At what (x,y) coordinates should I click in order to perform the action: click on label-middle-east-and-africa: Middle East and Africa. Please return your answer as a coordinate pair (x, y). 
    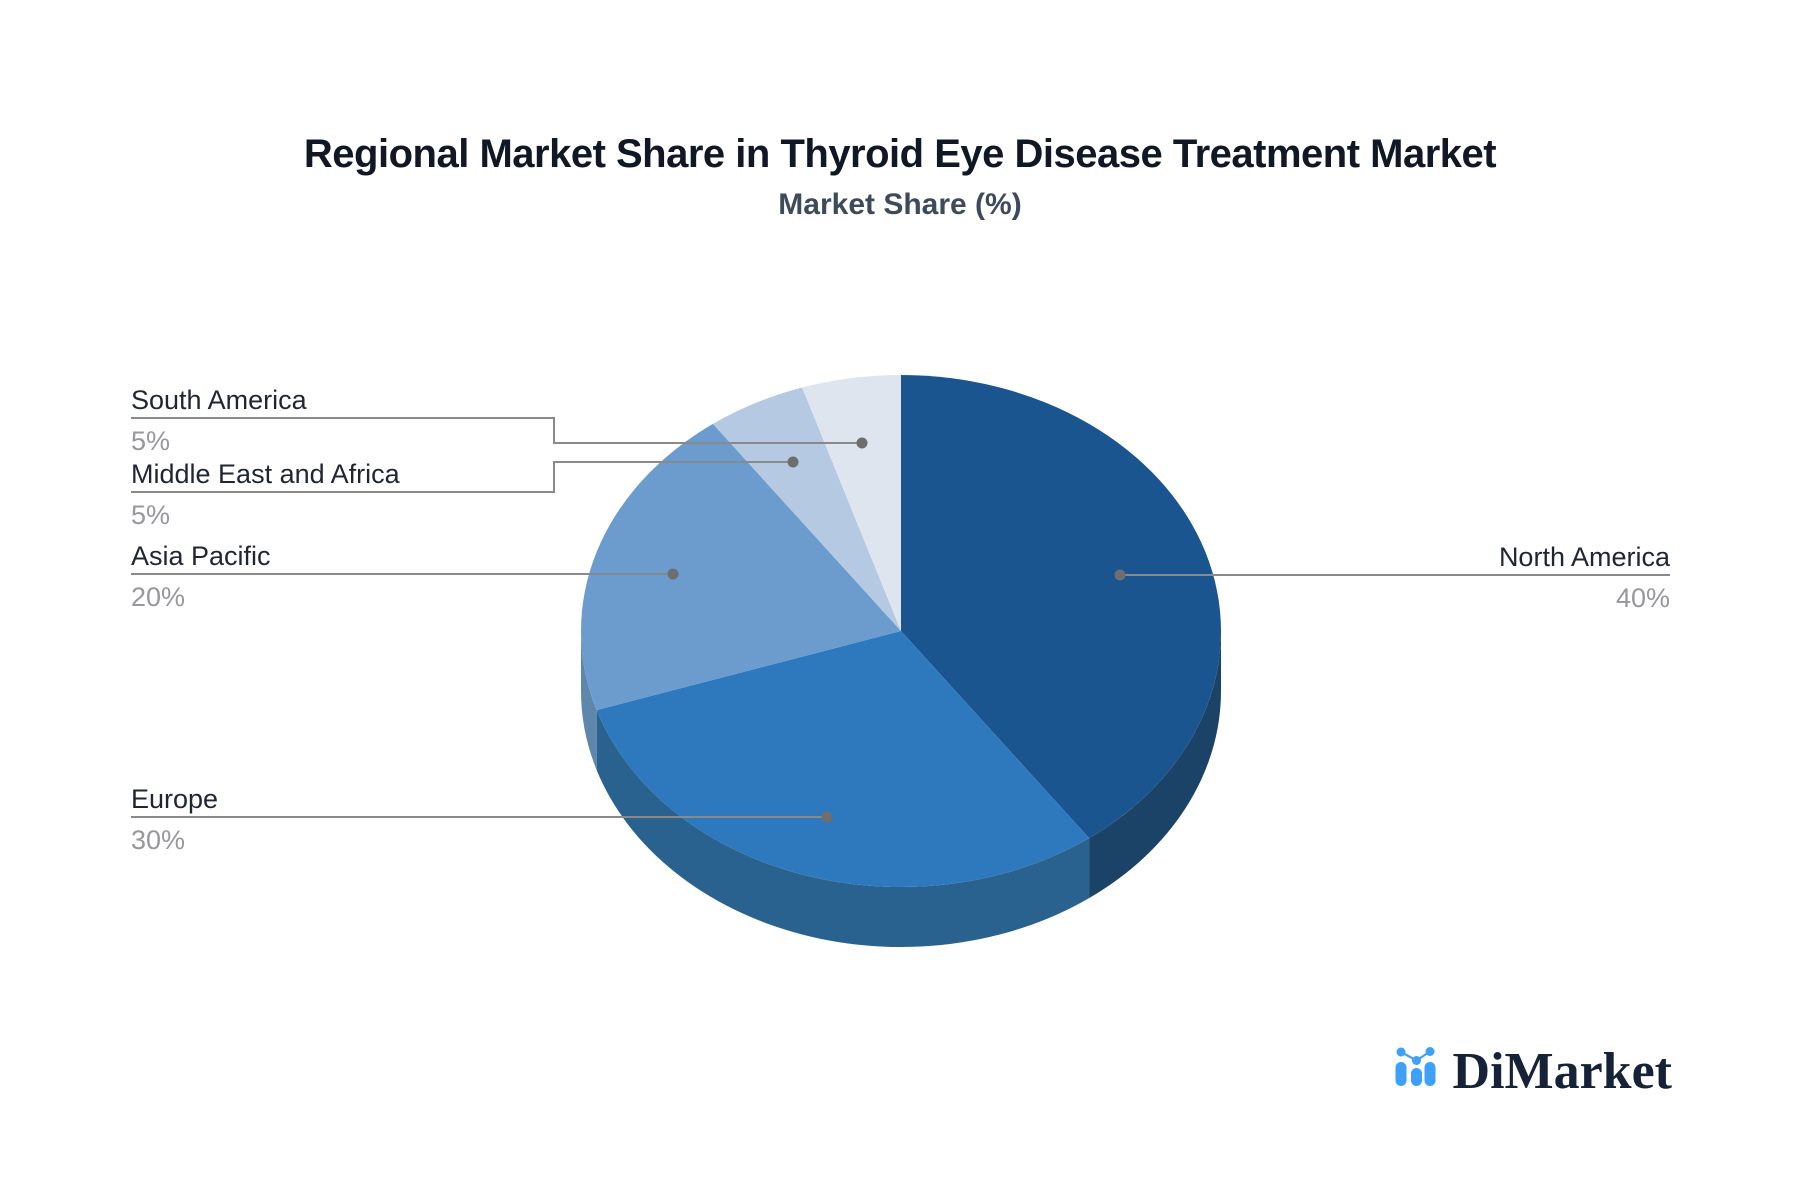
    Looking at the image, I should click on (265, 474).